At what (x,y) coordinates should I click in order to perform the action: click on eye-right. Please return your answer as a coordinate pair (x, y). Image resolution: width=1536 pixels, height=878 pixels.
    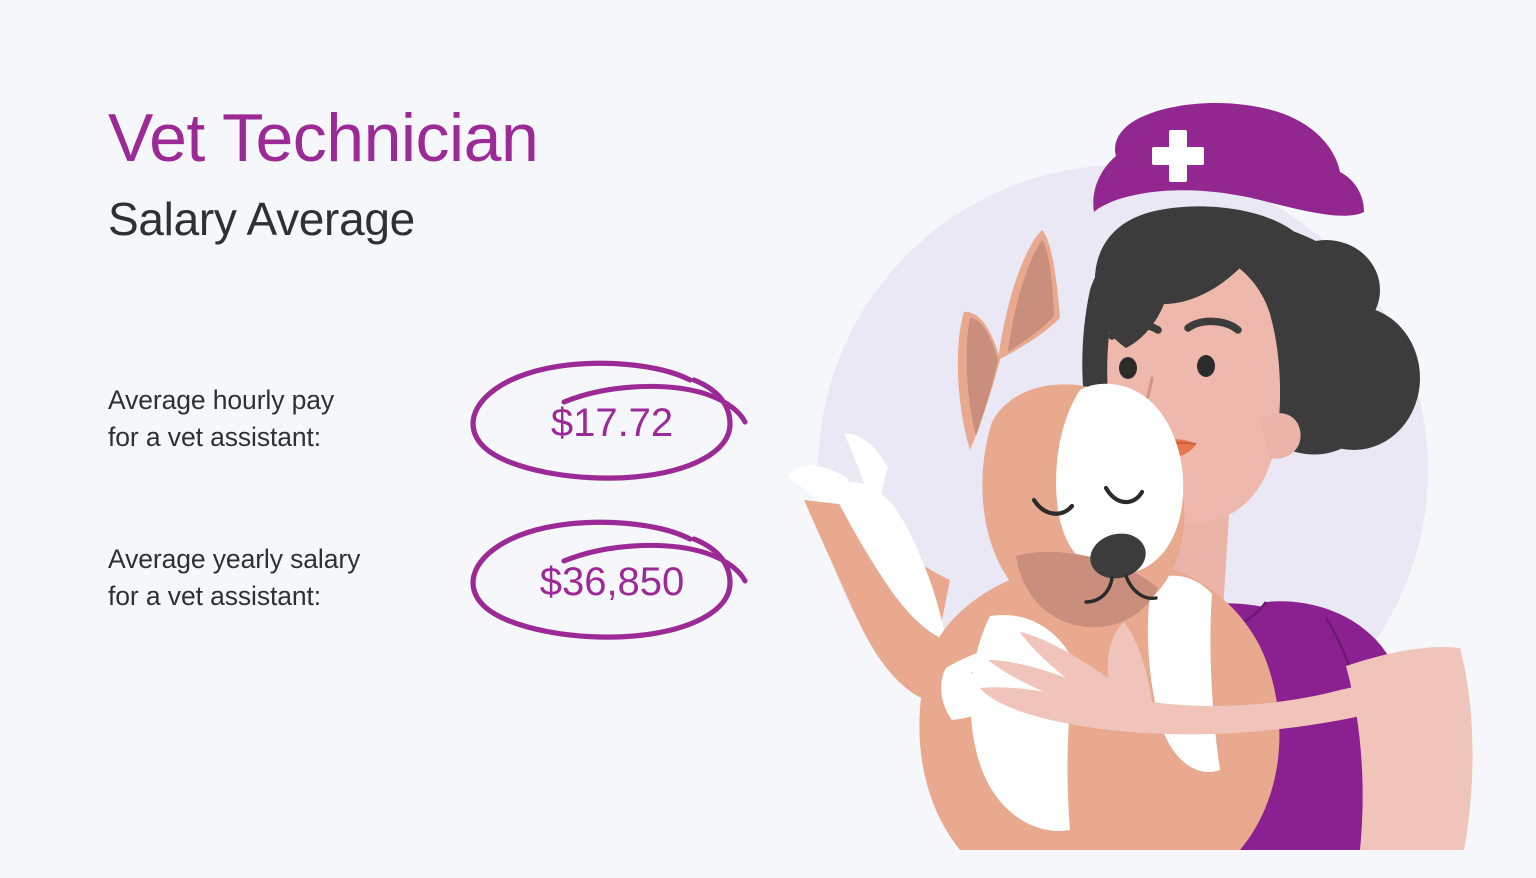
    Looking at the image, I should click on (1206, 366).